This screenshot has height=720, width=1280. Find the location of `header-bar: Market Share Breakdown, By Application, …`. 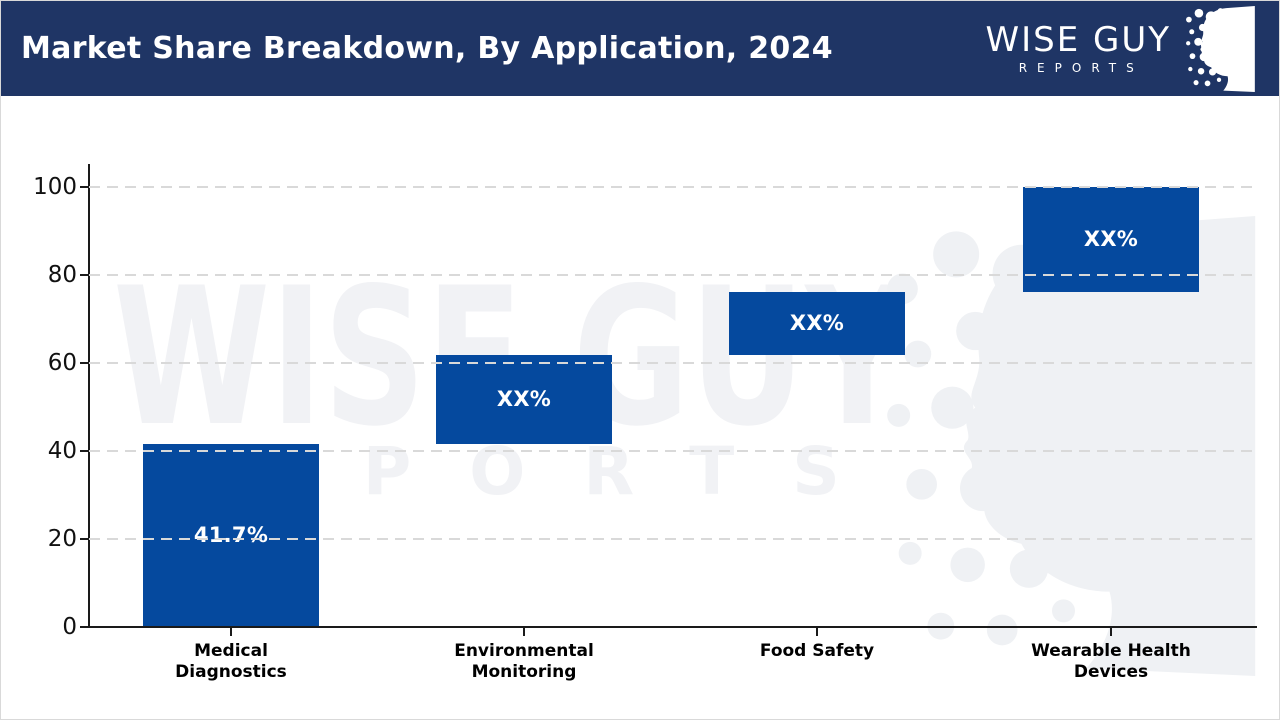

header-bar: Market Share Breakdown, By Application, … is located at coordinates (640, 48).